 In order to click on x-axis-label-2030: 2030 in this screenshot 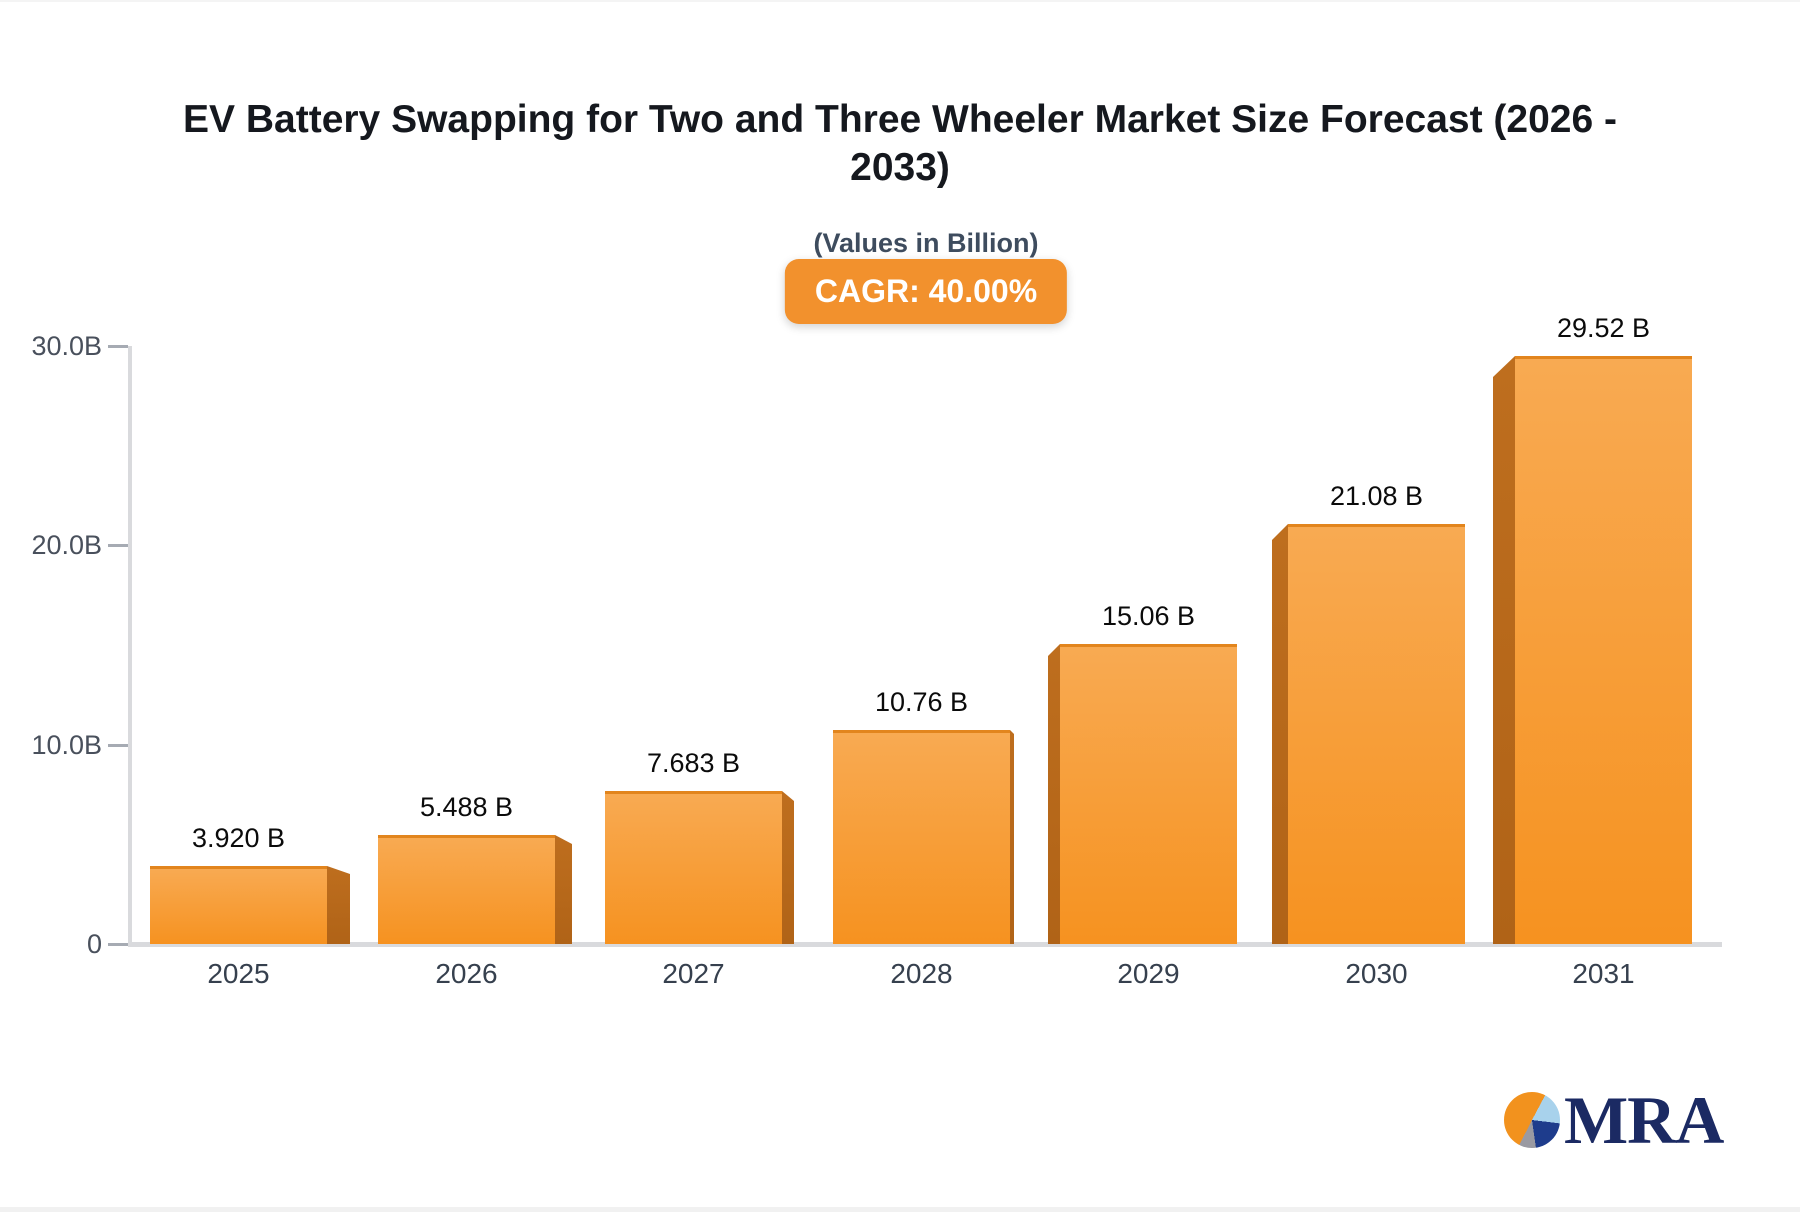, I will do `click(1376, 973)`.